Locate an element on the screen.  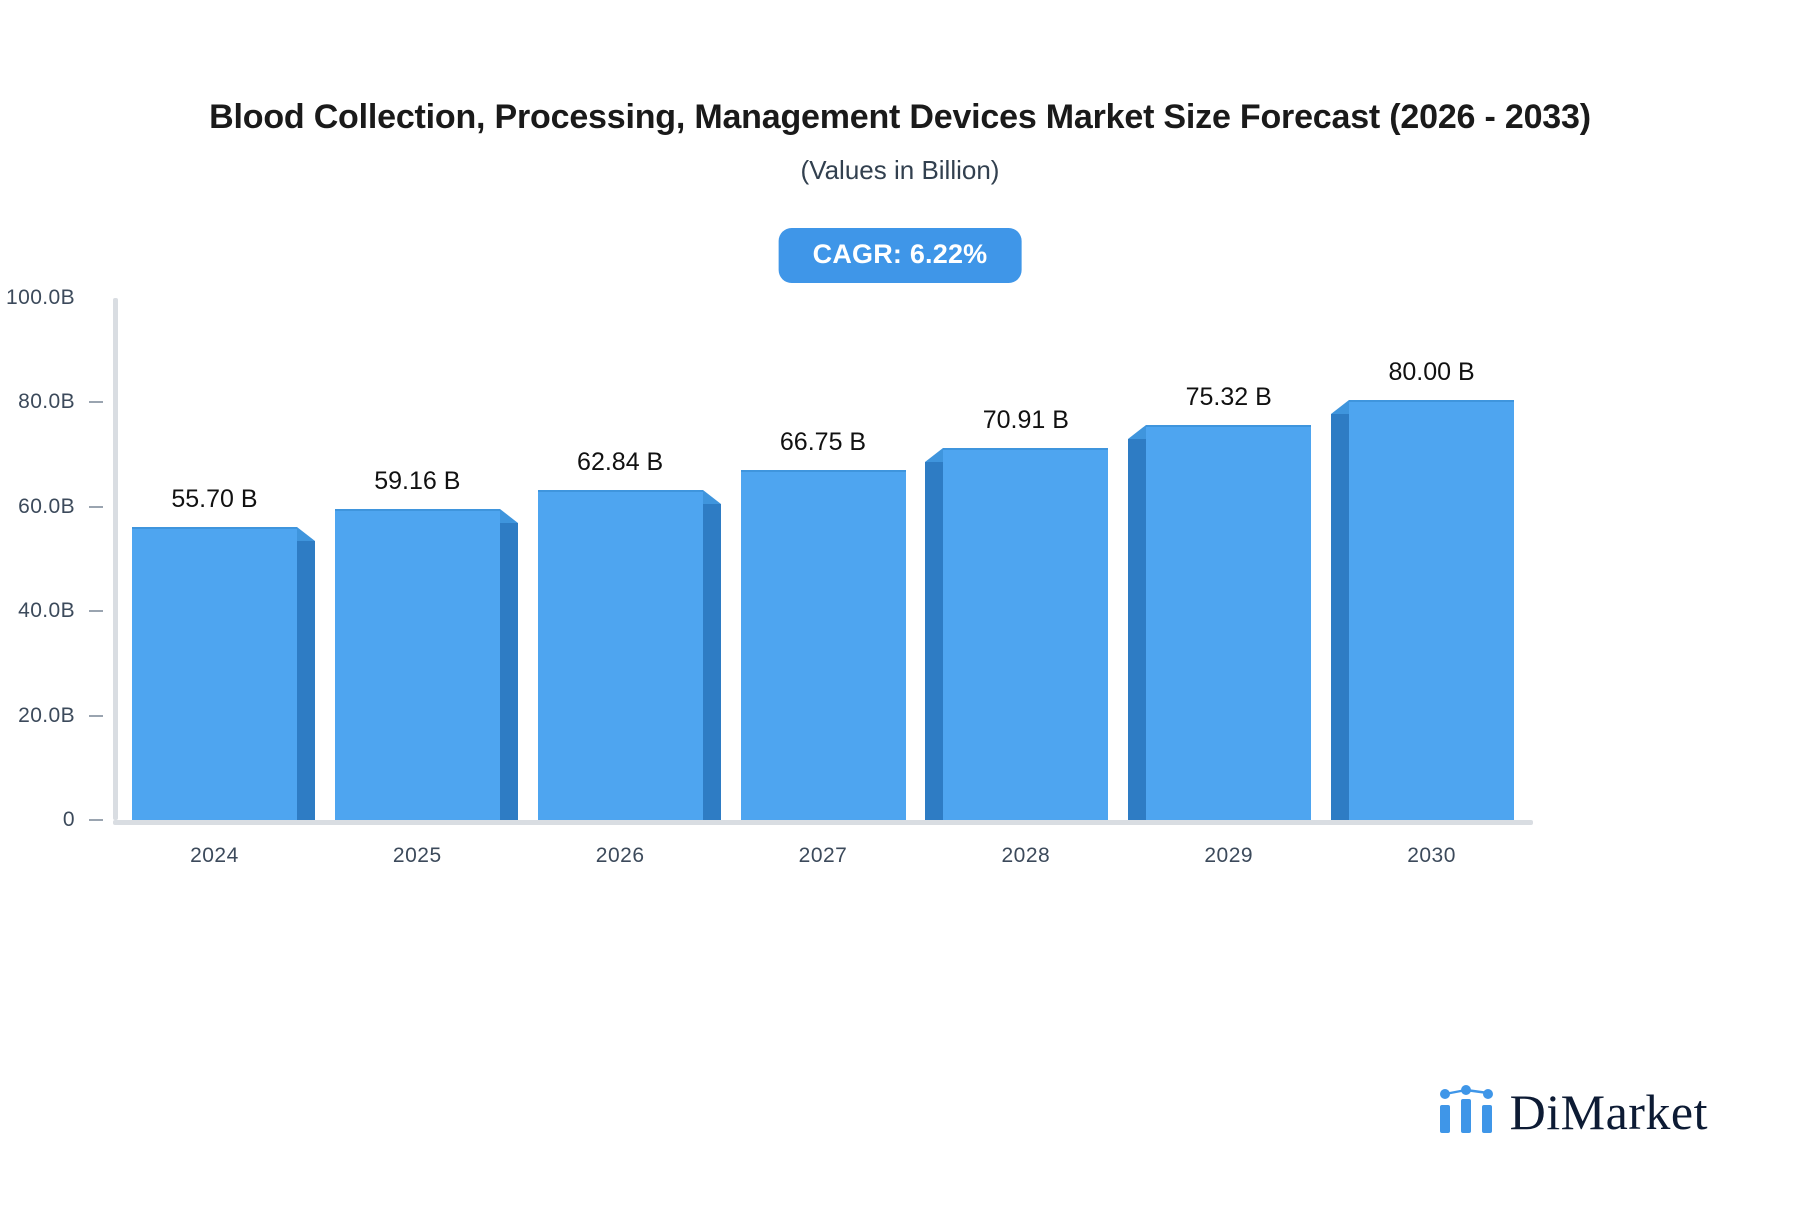
chart-subtitle: (Values in Billion) is located at coordinates (900, 169).